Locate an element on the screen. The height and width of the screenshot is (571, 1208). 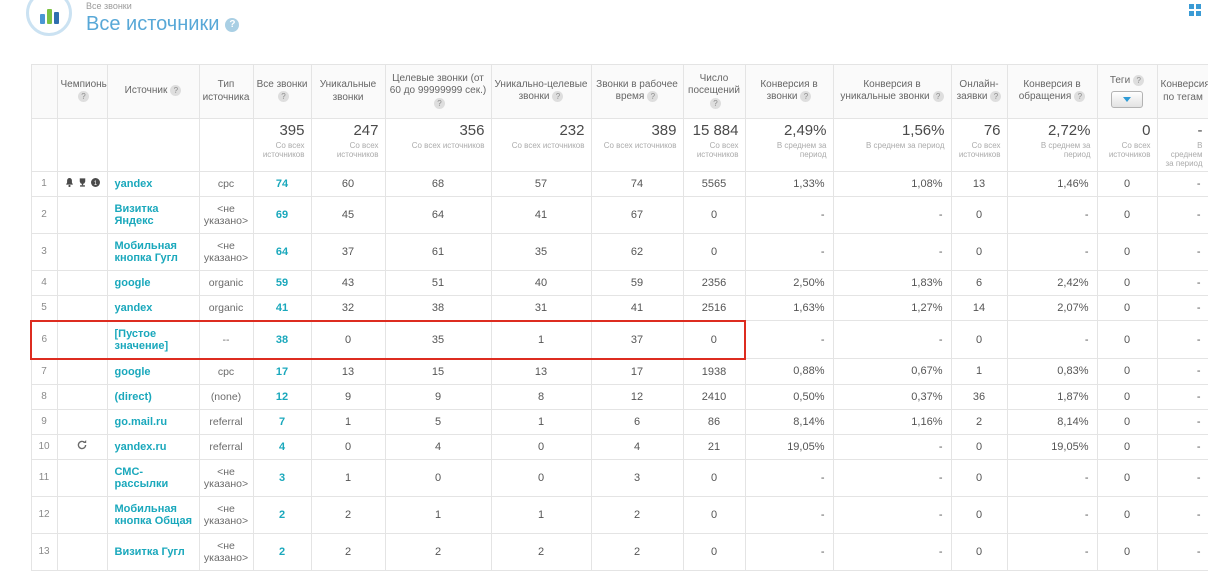
cell-target-calls: 0 is located at coordinates (438, 477).